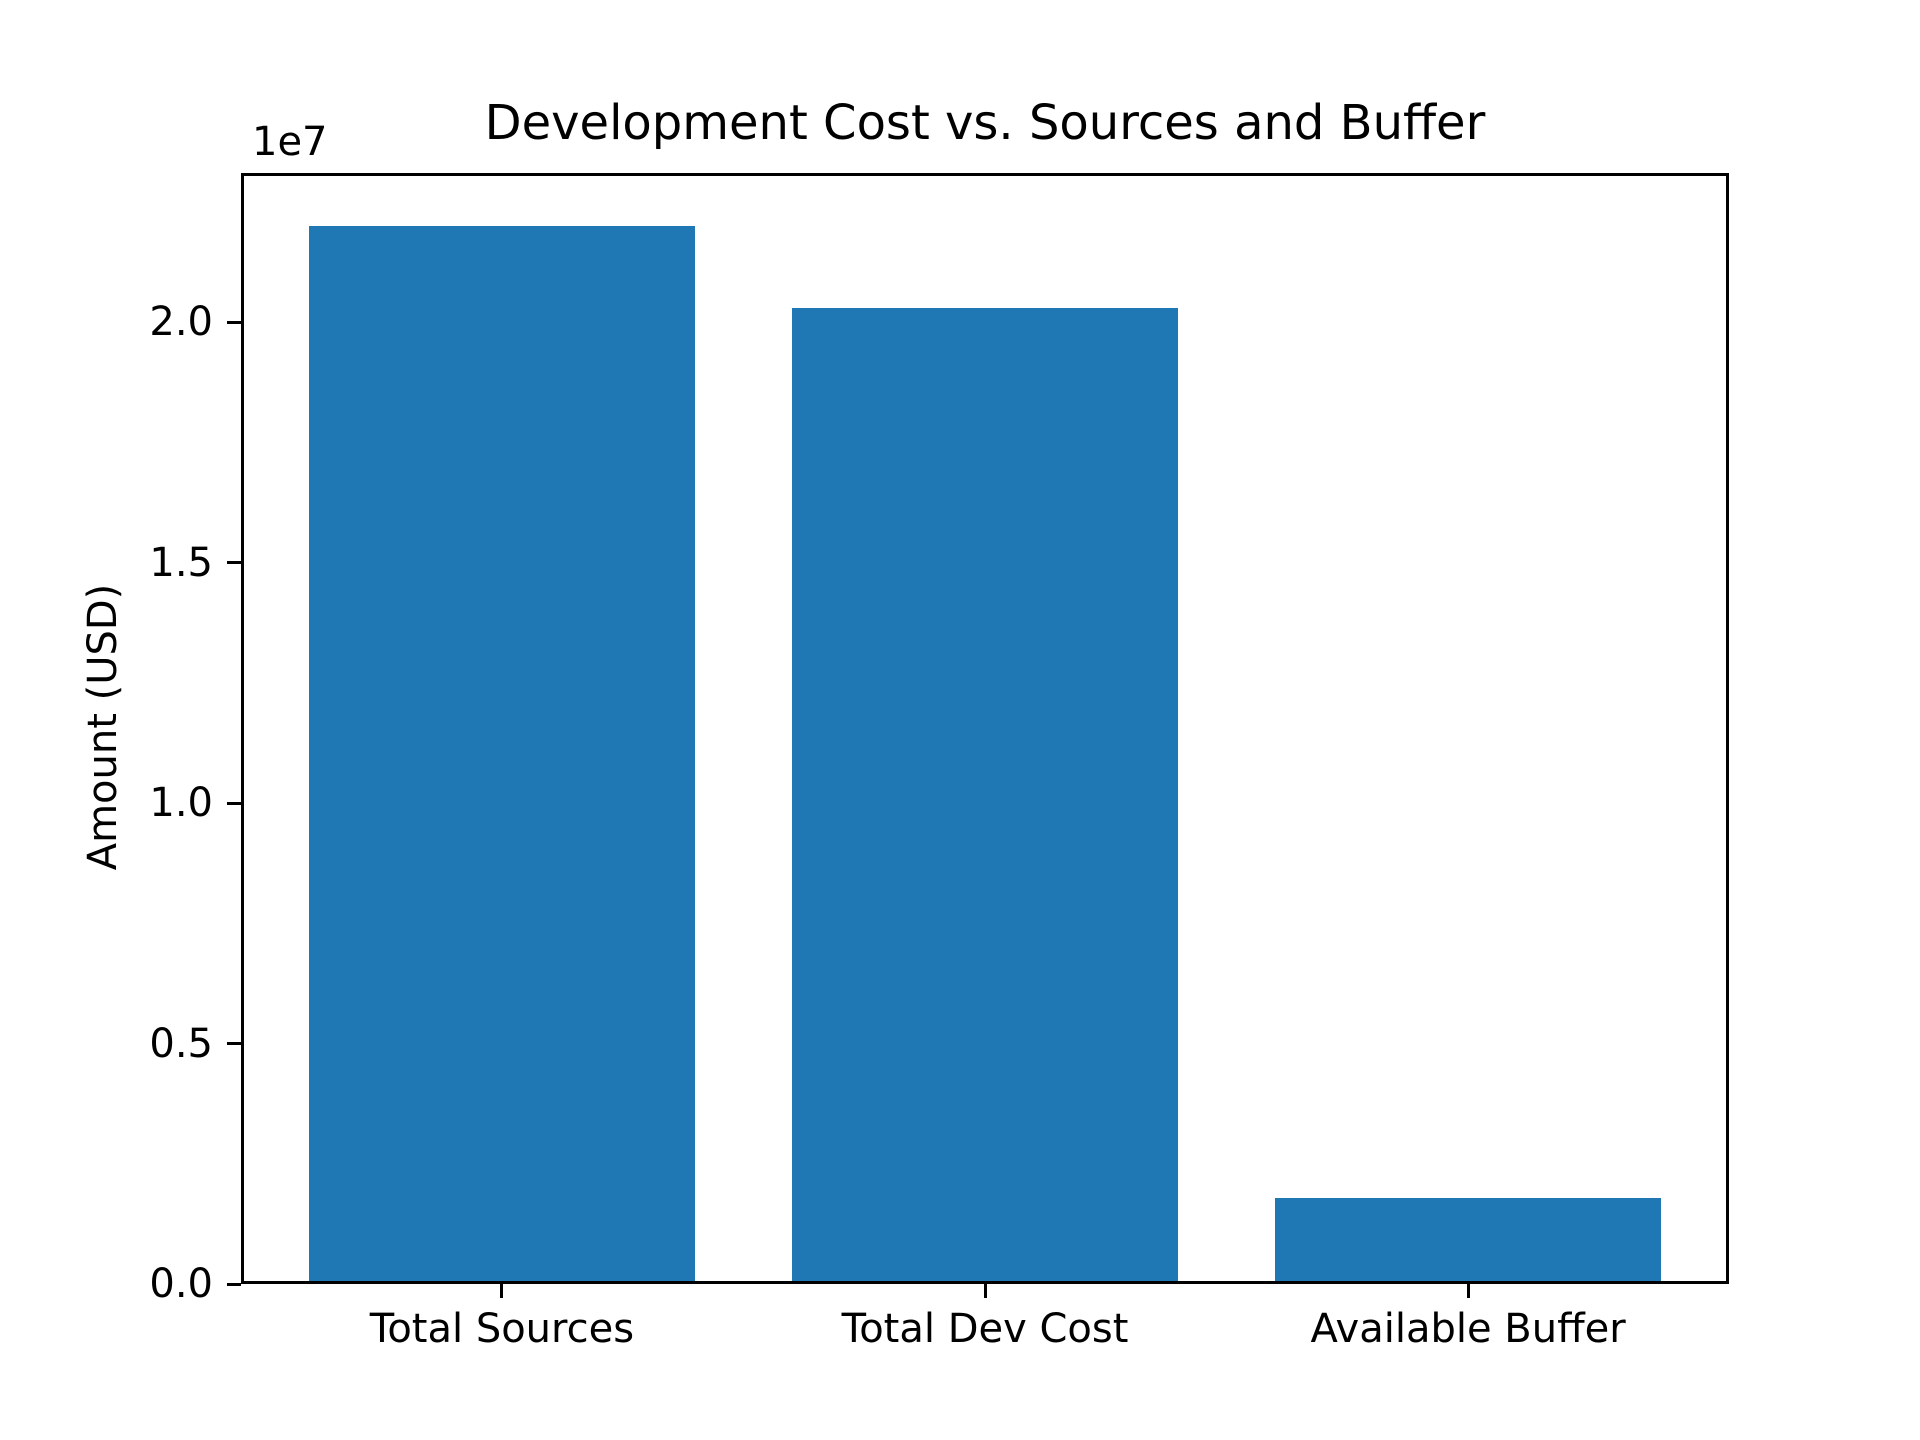  I want to click on x-tick-label-total-dev-cost: Total Dev Cost, so click(985, 1329).